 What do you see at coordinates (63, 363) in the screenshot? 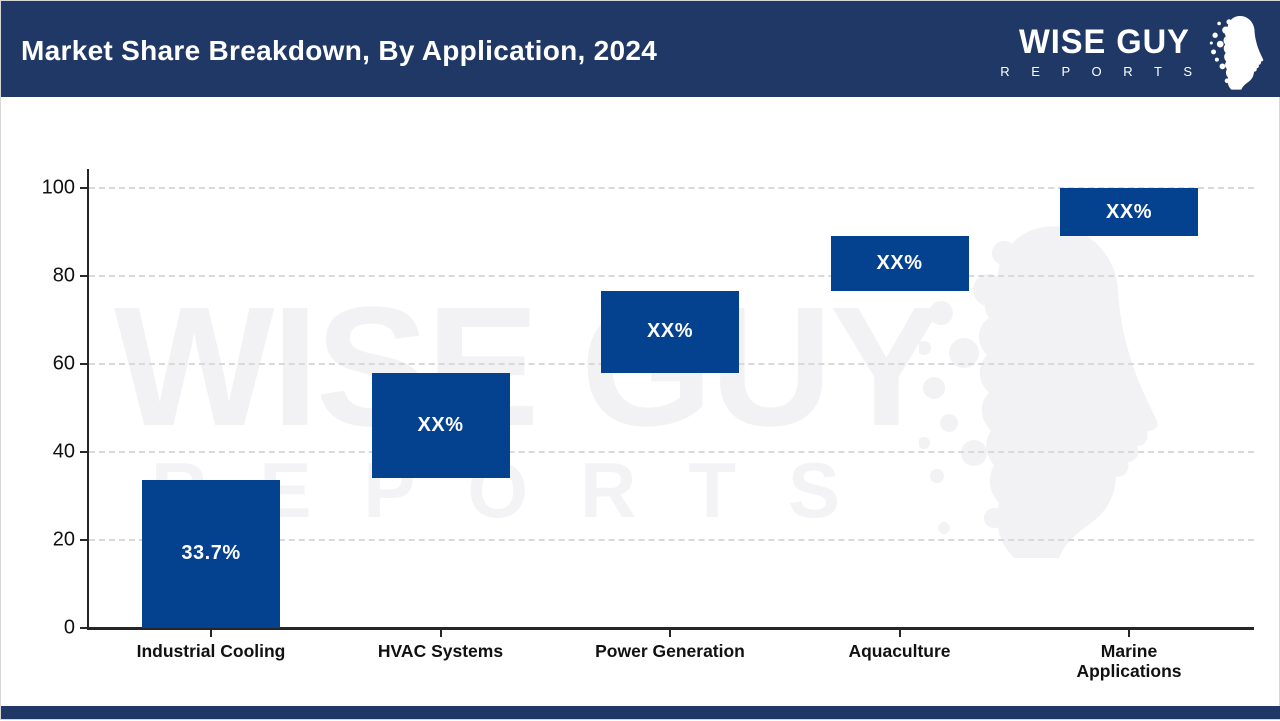
I see `y-tick-label: 60` at bounding box center [63, 363].